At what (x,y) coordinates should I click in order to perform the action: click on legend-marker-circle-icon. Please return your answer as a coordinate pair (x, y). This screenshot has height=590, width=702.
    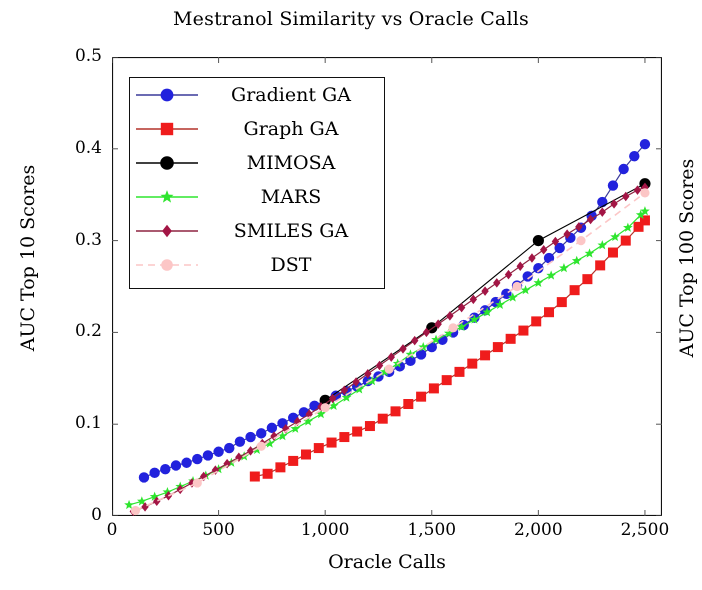
    Looking at the image, I should click on (167, 265).